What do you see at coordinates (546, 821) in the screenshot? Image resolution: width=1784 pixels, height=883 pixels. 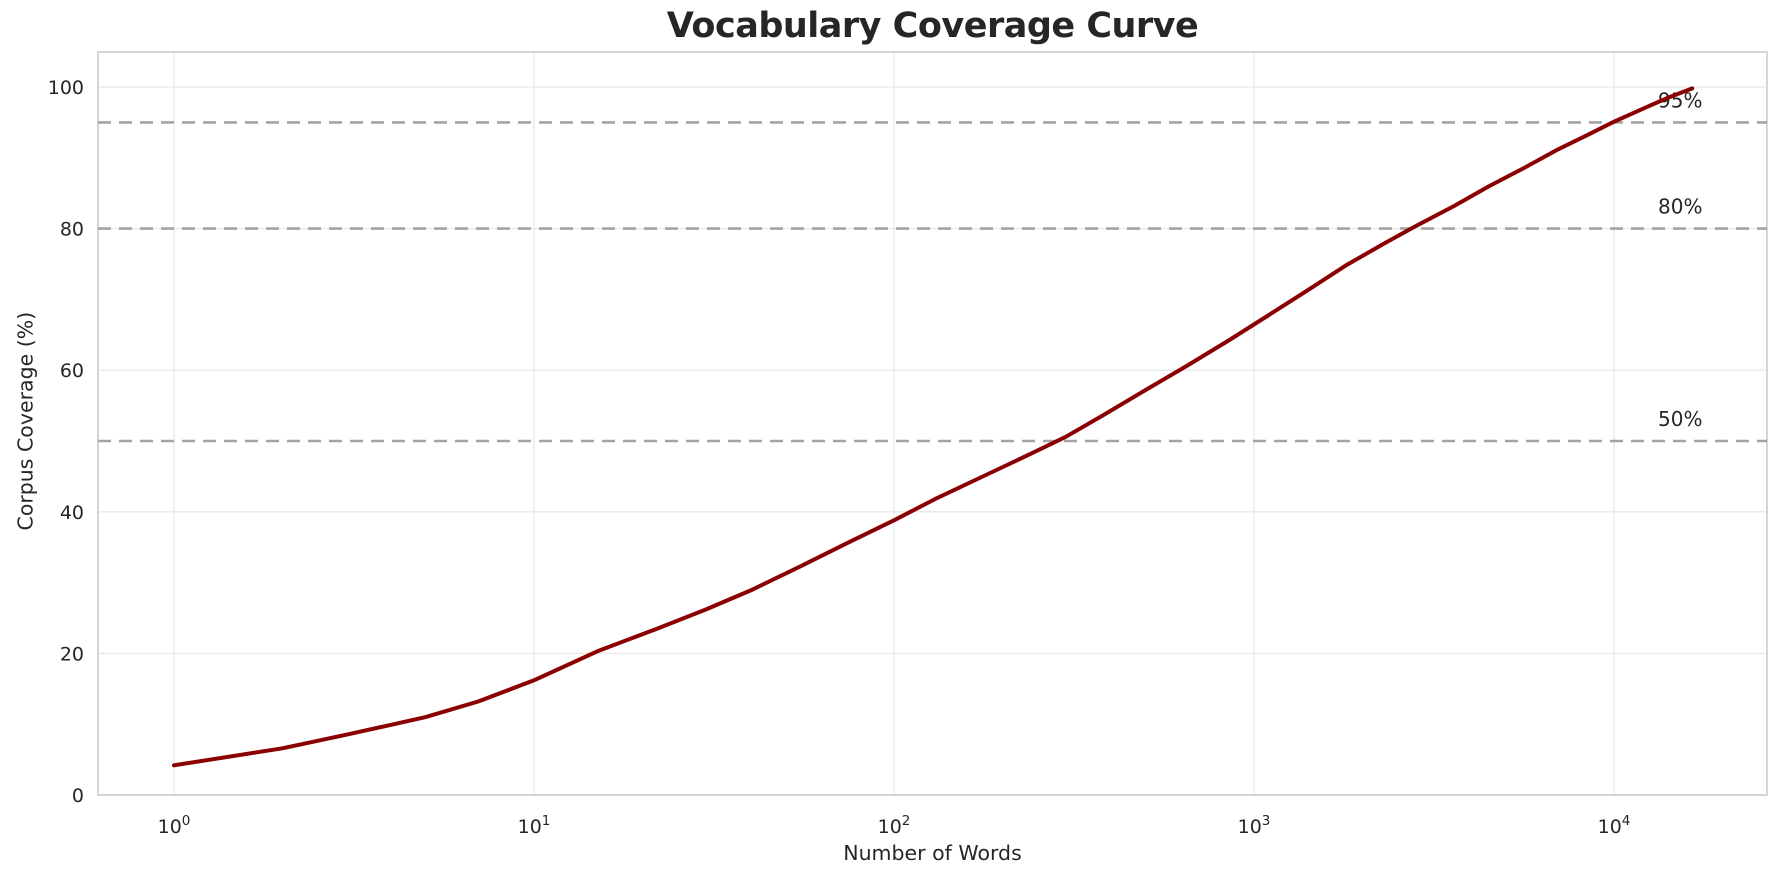 I see `x-tick-exponent-1: 1` at bounding box center [546, 821].